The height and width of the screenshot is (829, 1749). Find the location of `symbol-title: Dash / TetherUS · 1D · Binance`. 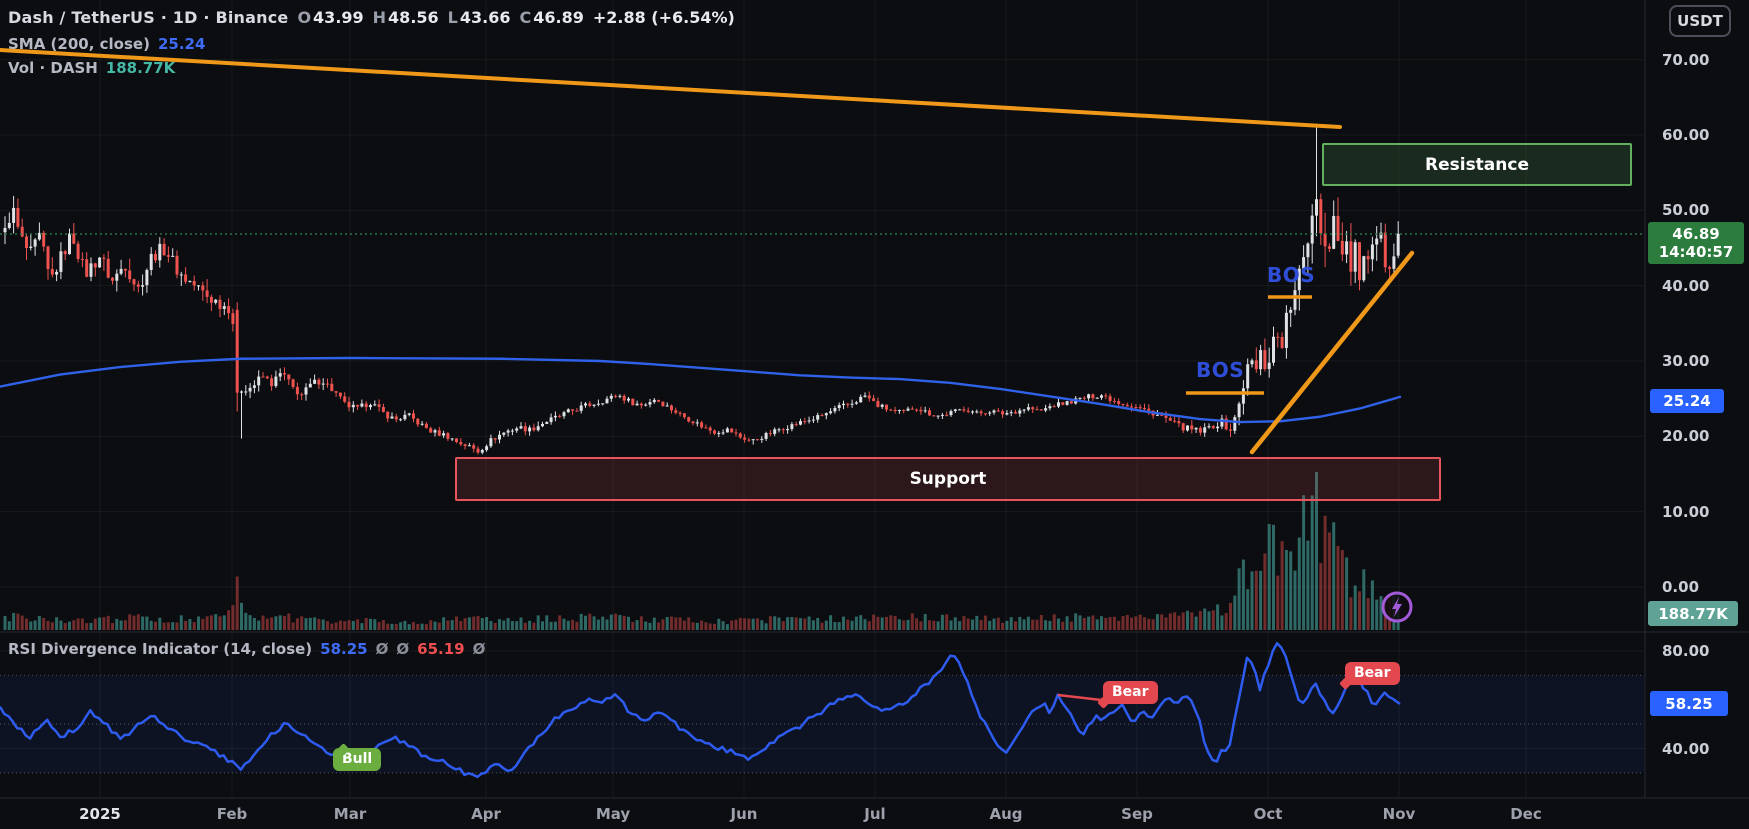

symbol-title: Dash / TetherUS · 1D · Binance is located at coordinates (148, 17).